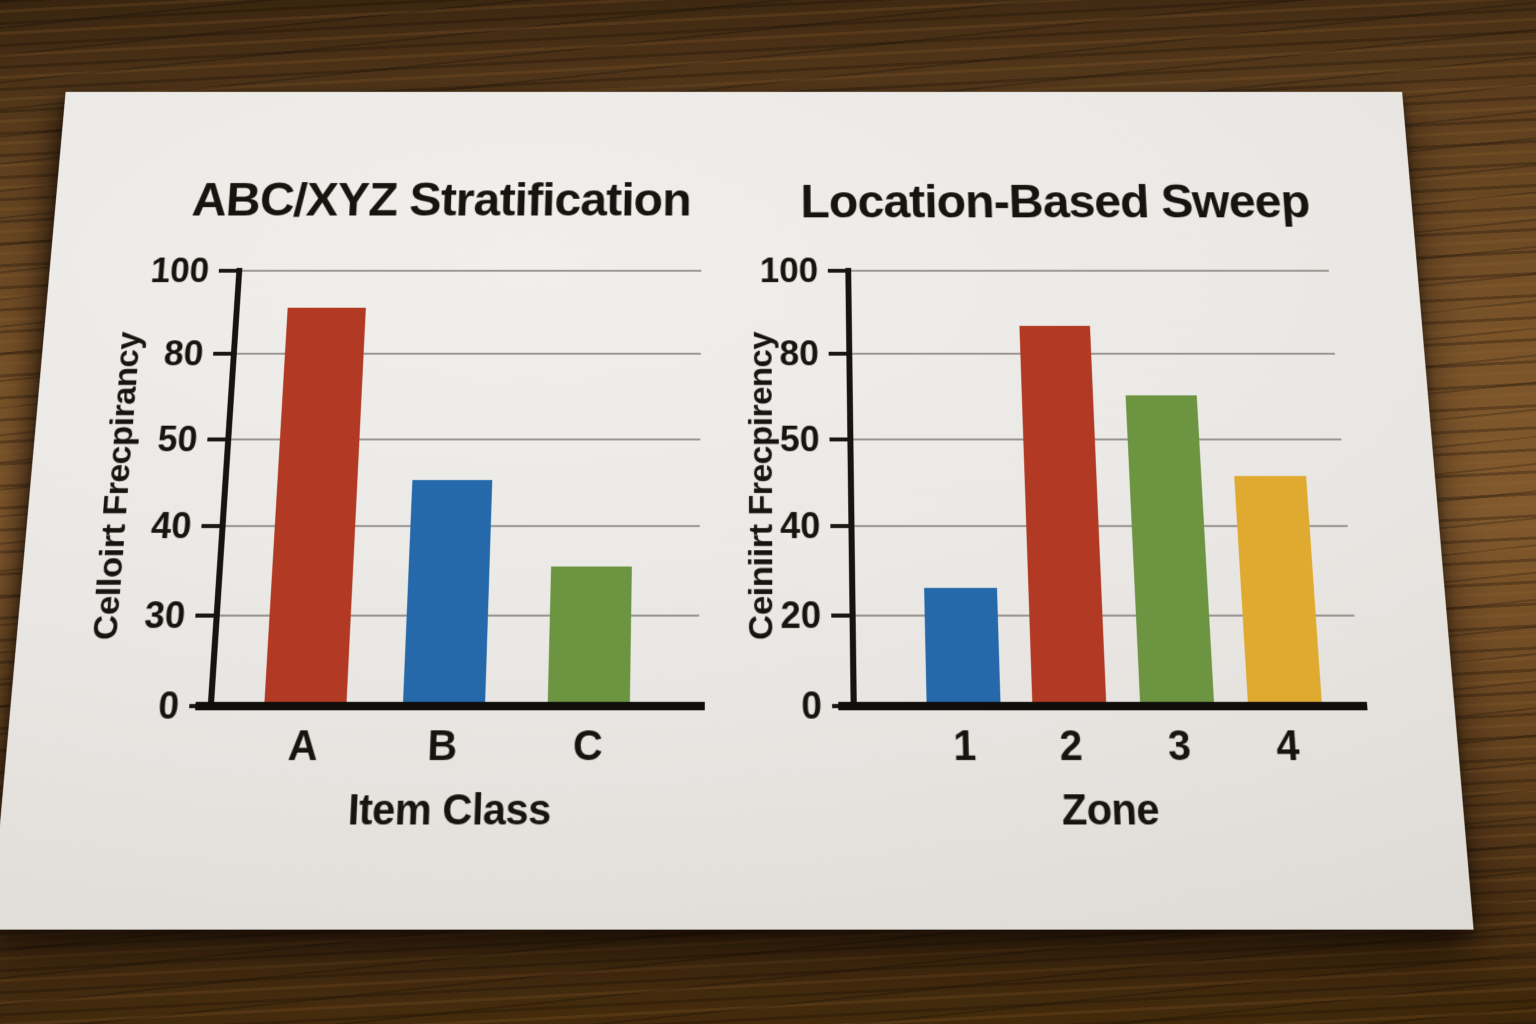 This screenshot has width=1536, height=1024. I want to click on y-tick-label: 40, so click(800, 526).